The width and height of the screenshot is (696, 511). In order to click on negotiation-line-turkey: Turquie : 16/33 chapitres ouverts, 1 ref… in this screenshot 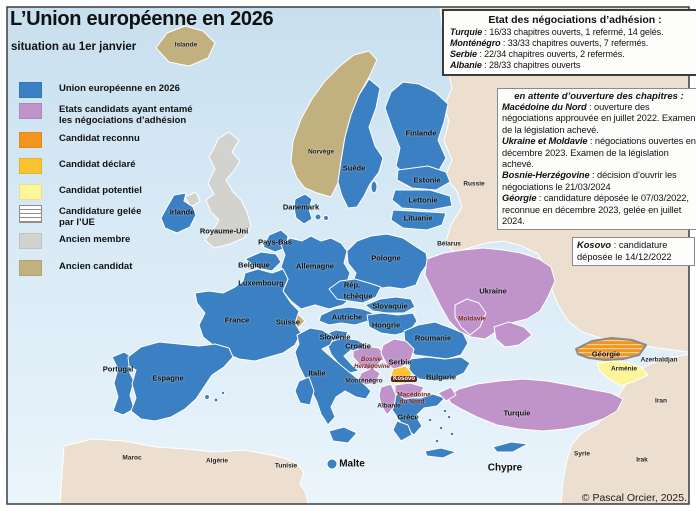, I will do `click(557, 32)`.